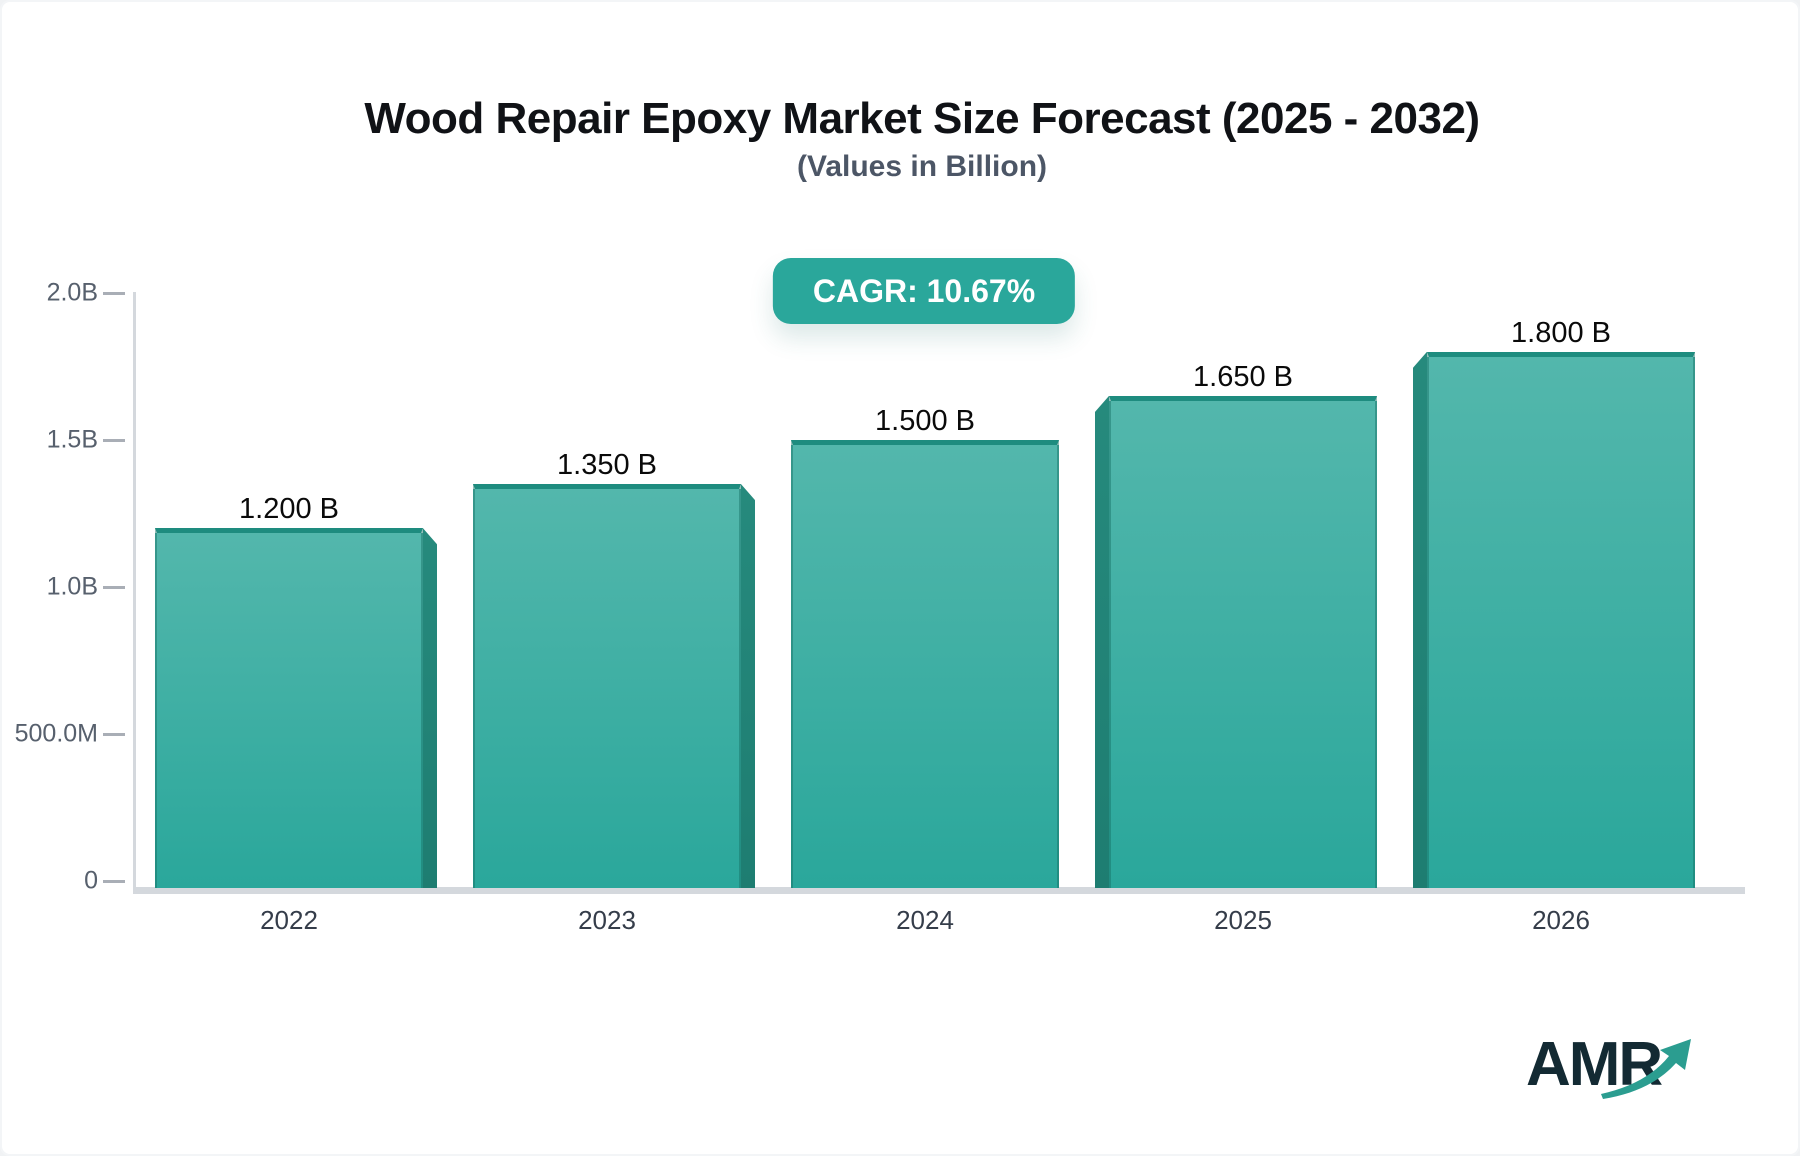 The image size is (1800, 1156). Describe the element at coordinates (134, 590) in the screenshot. I see `y-axis-line` at that location.